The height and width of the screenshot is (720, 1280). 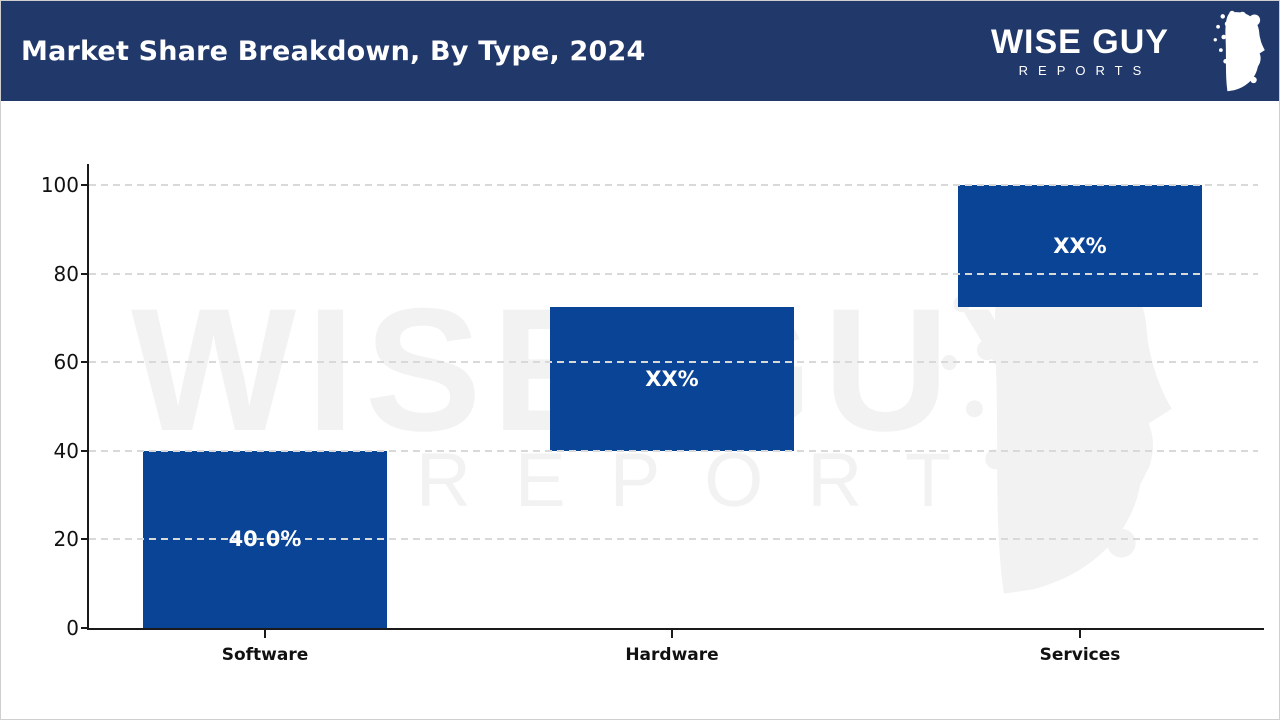 What do you see at coordinates (265, 655) in the screenshot?
I see `x-label-software: Software` at bounding box center [265, 655].